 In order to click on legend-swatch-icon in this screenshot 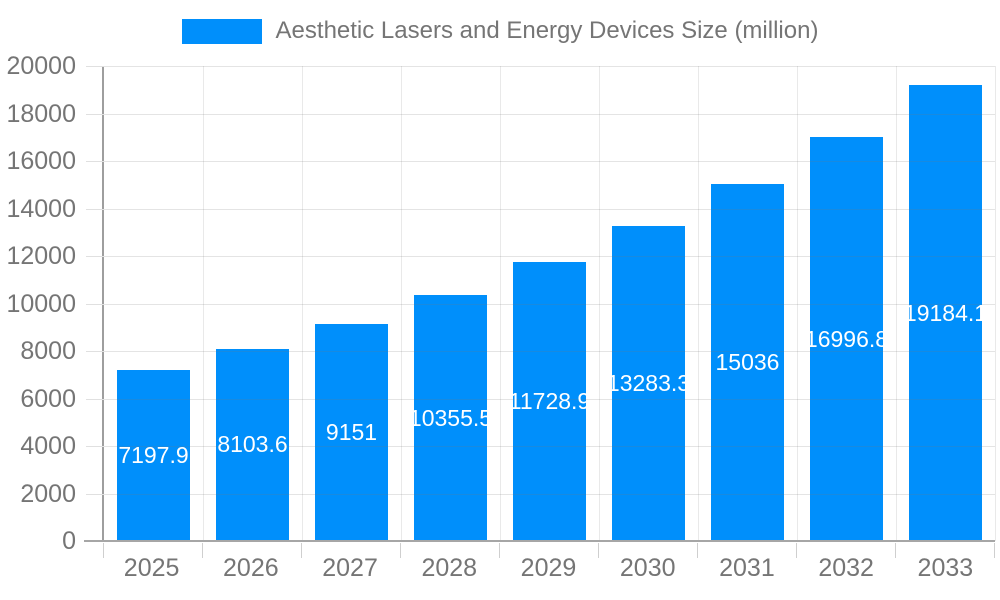, I will do `click(221, 31)`.